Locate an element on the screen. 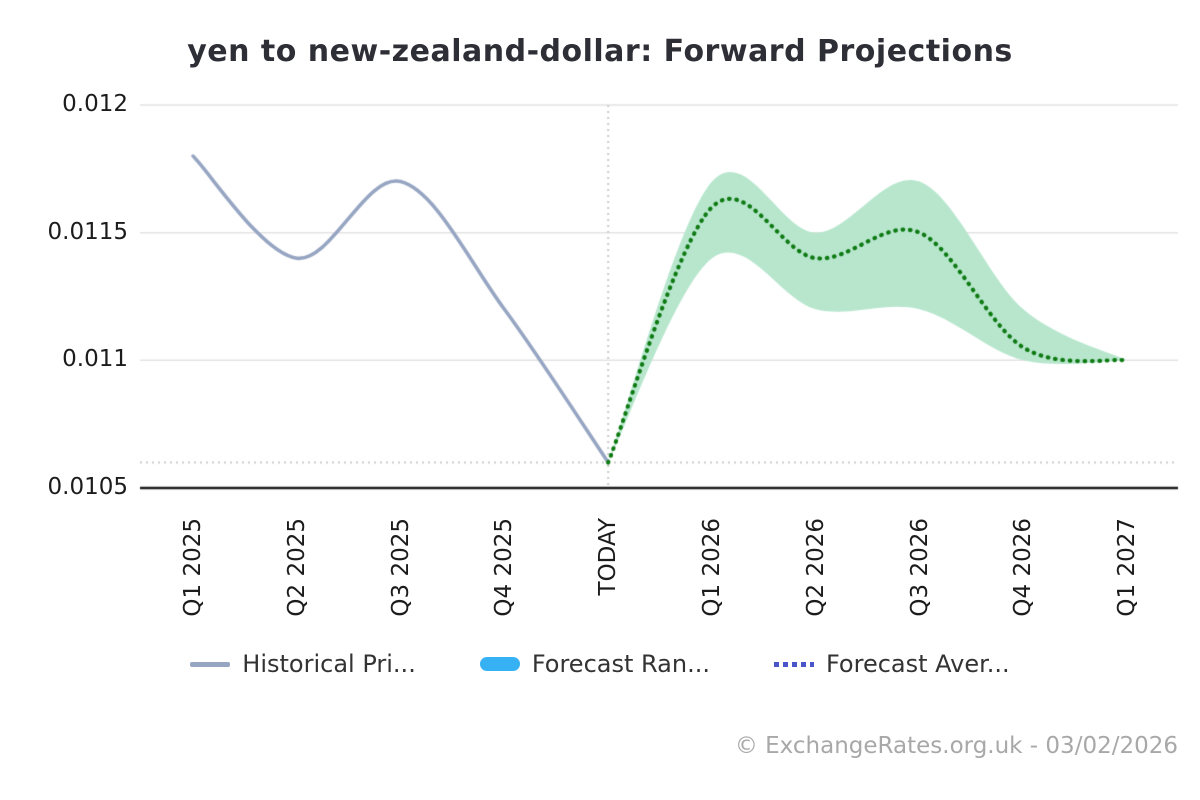  x-axis-tick: Q1 2026 is located at coordinates (712, 567).